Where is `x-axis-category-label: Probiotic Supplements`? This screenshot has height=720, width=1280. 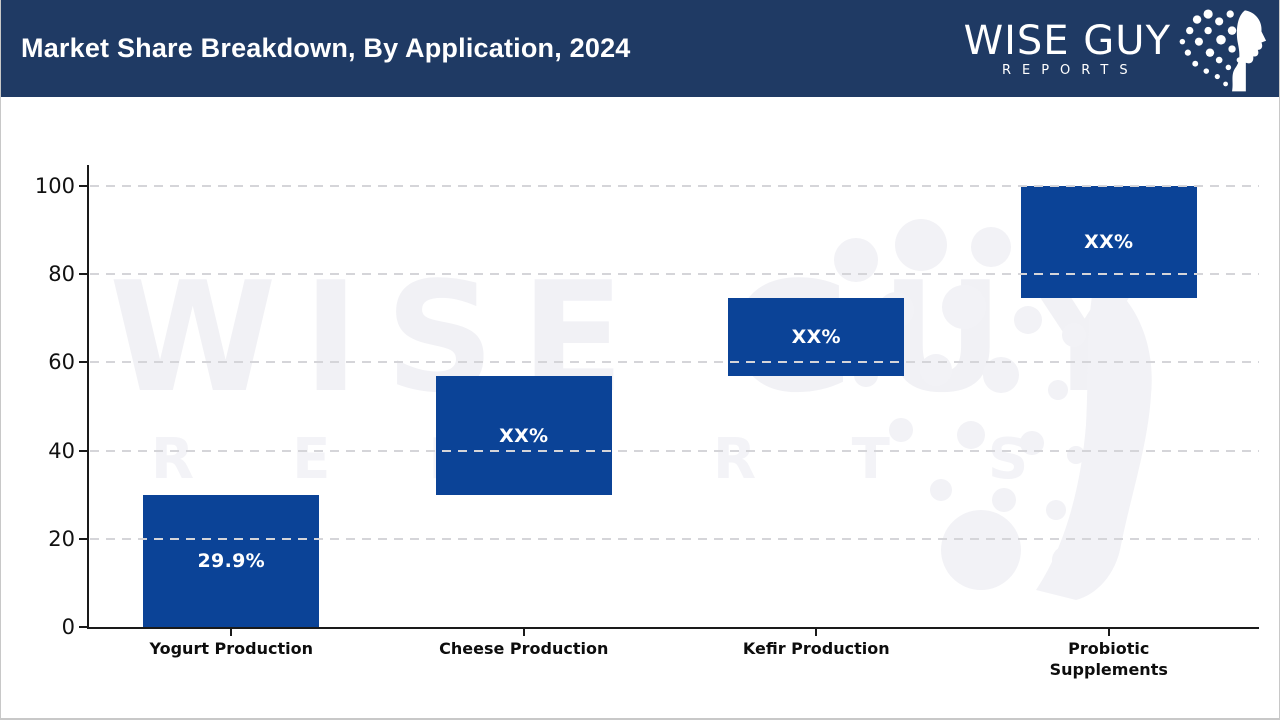 x-axis-category-label: Probiotic Supplements is located at coordinates (1108, 659).